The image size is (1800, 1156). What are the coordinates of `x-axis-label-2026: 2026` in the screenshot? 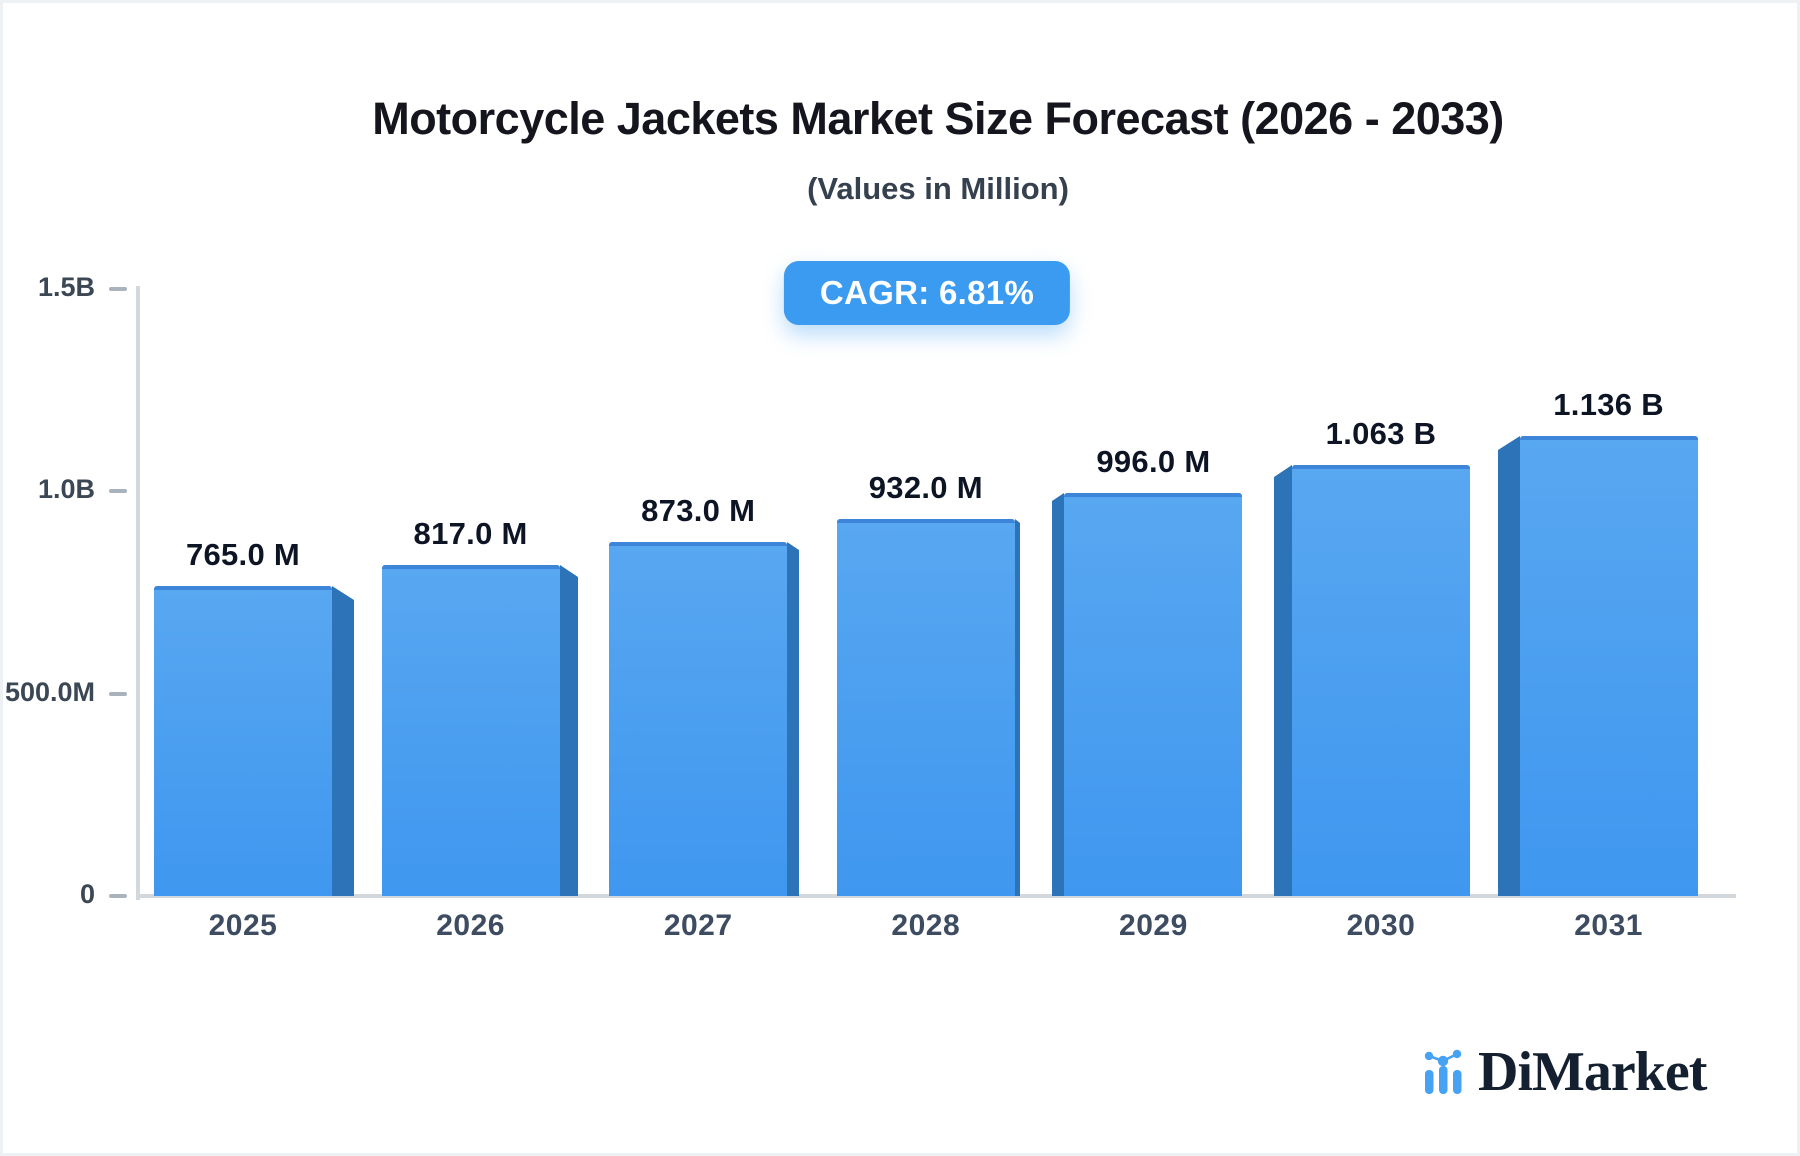 It's located at (470, 925).